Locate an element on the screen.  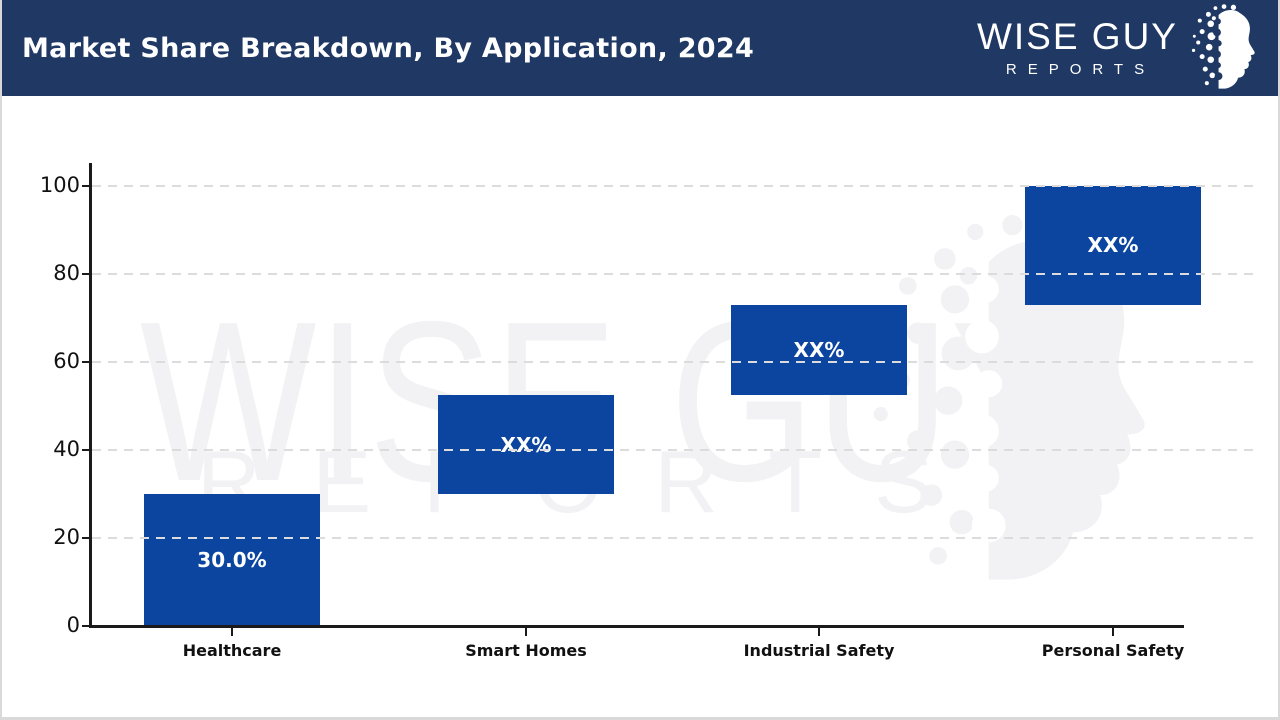
wiseguy-head-icon is located at coordinates (1223, 46).